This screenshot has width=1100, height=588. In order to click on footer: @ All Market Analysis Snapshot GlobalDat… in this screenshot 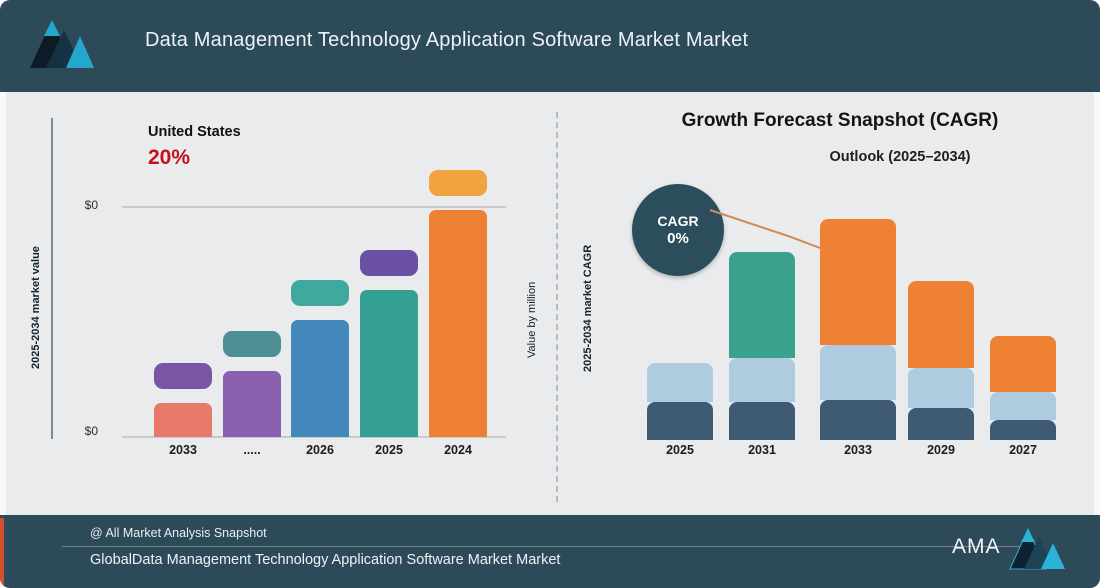, I will do `click(550, 551)`.